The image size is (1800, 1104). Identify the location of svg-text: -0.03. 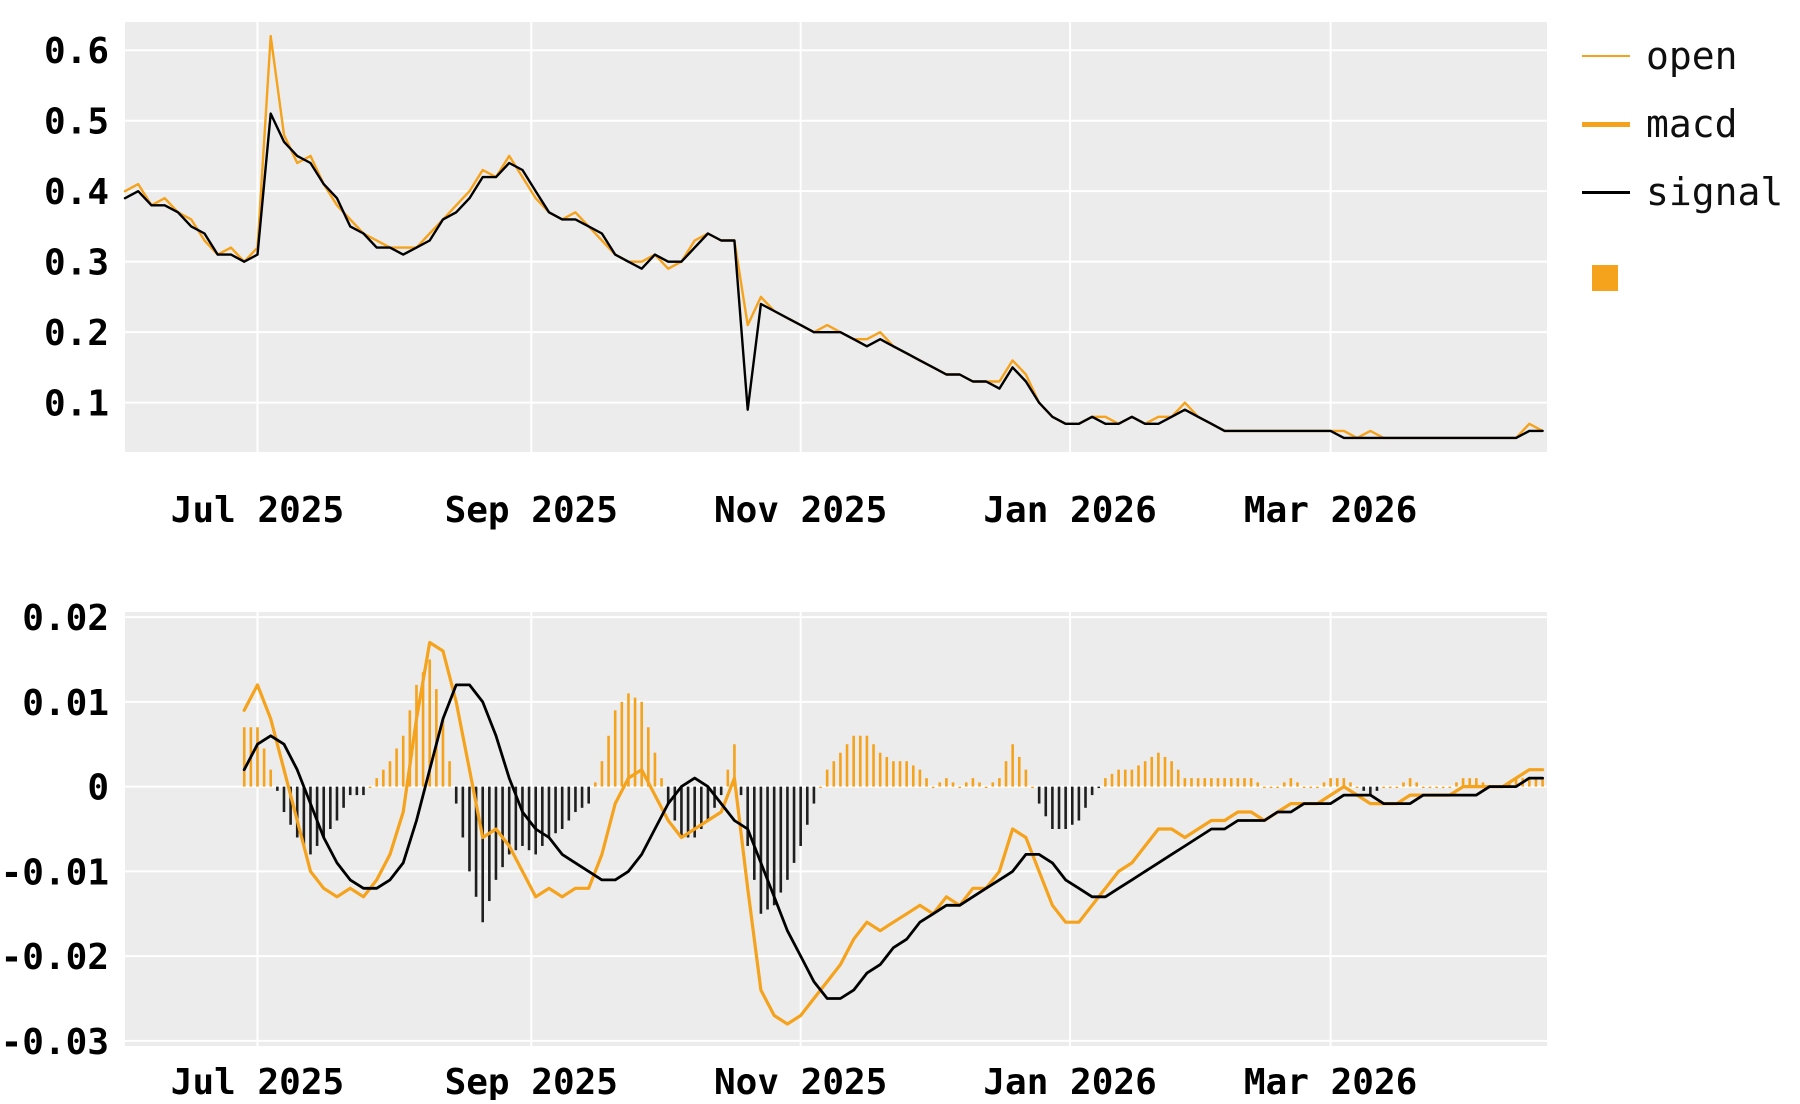
(55, 1042).